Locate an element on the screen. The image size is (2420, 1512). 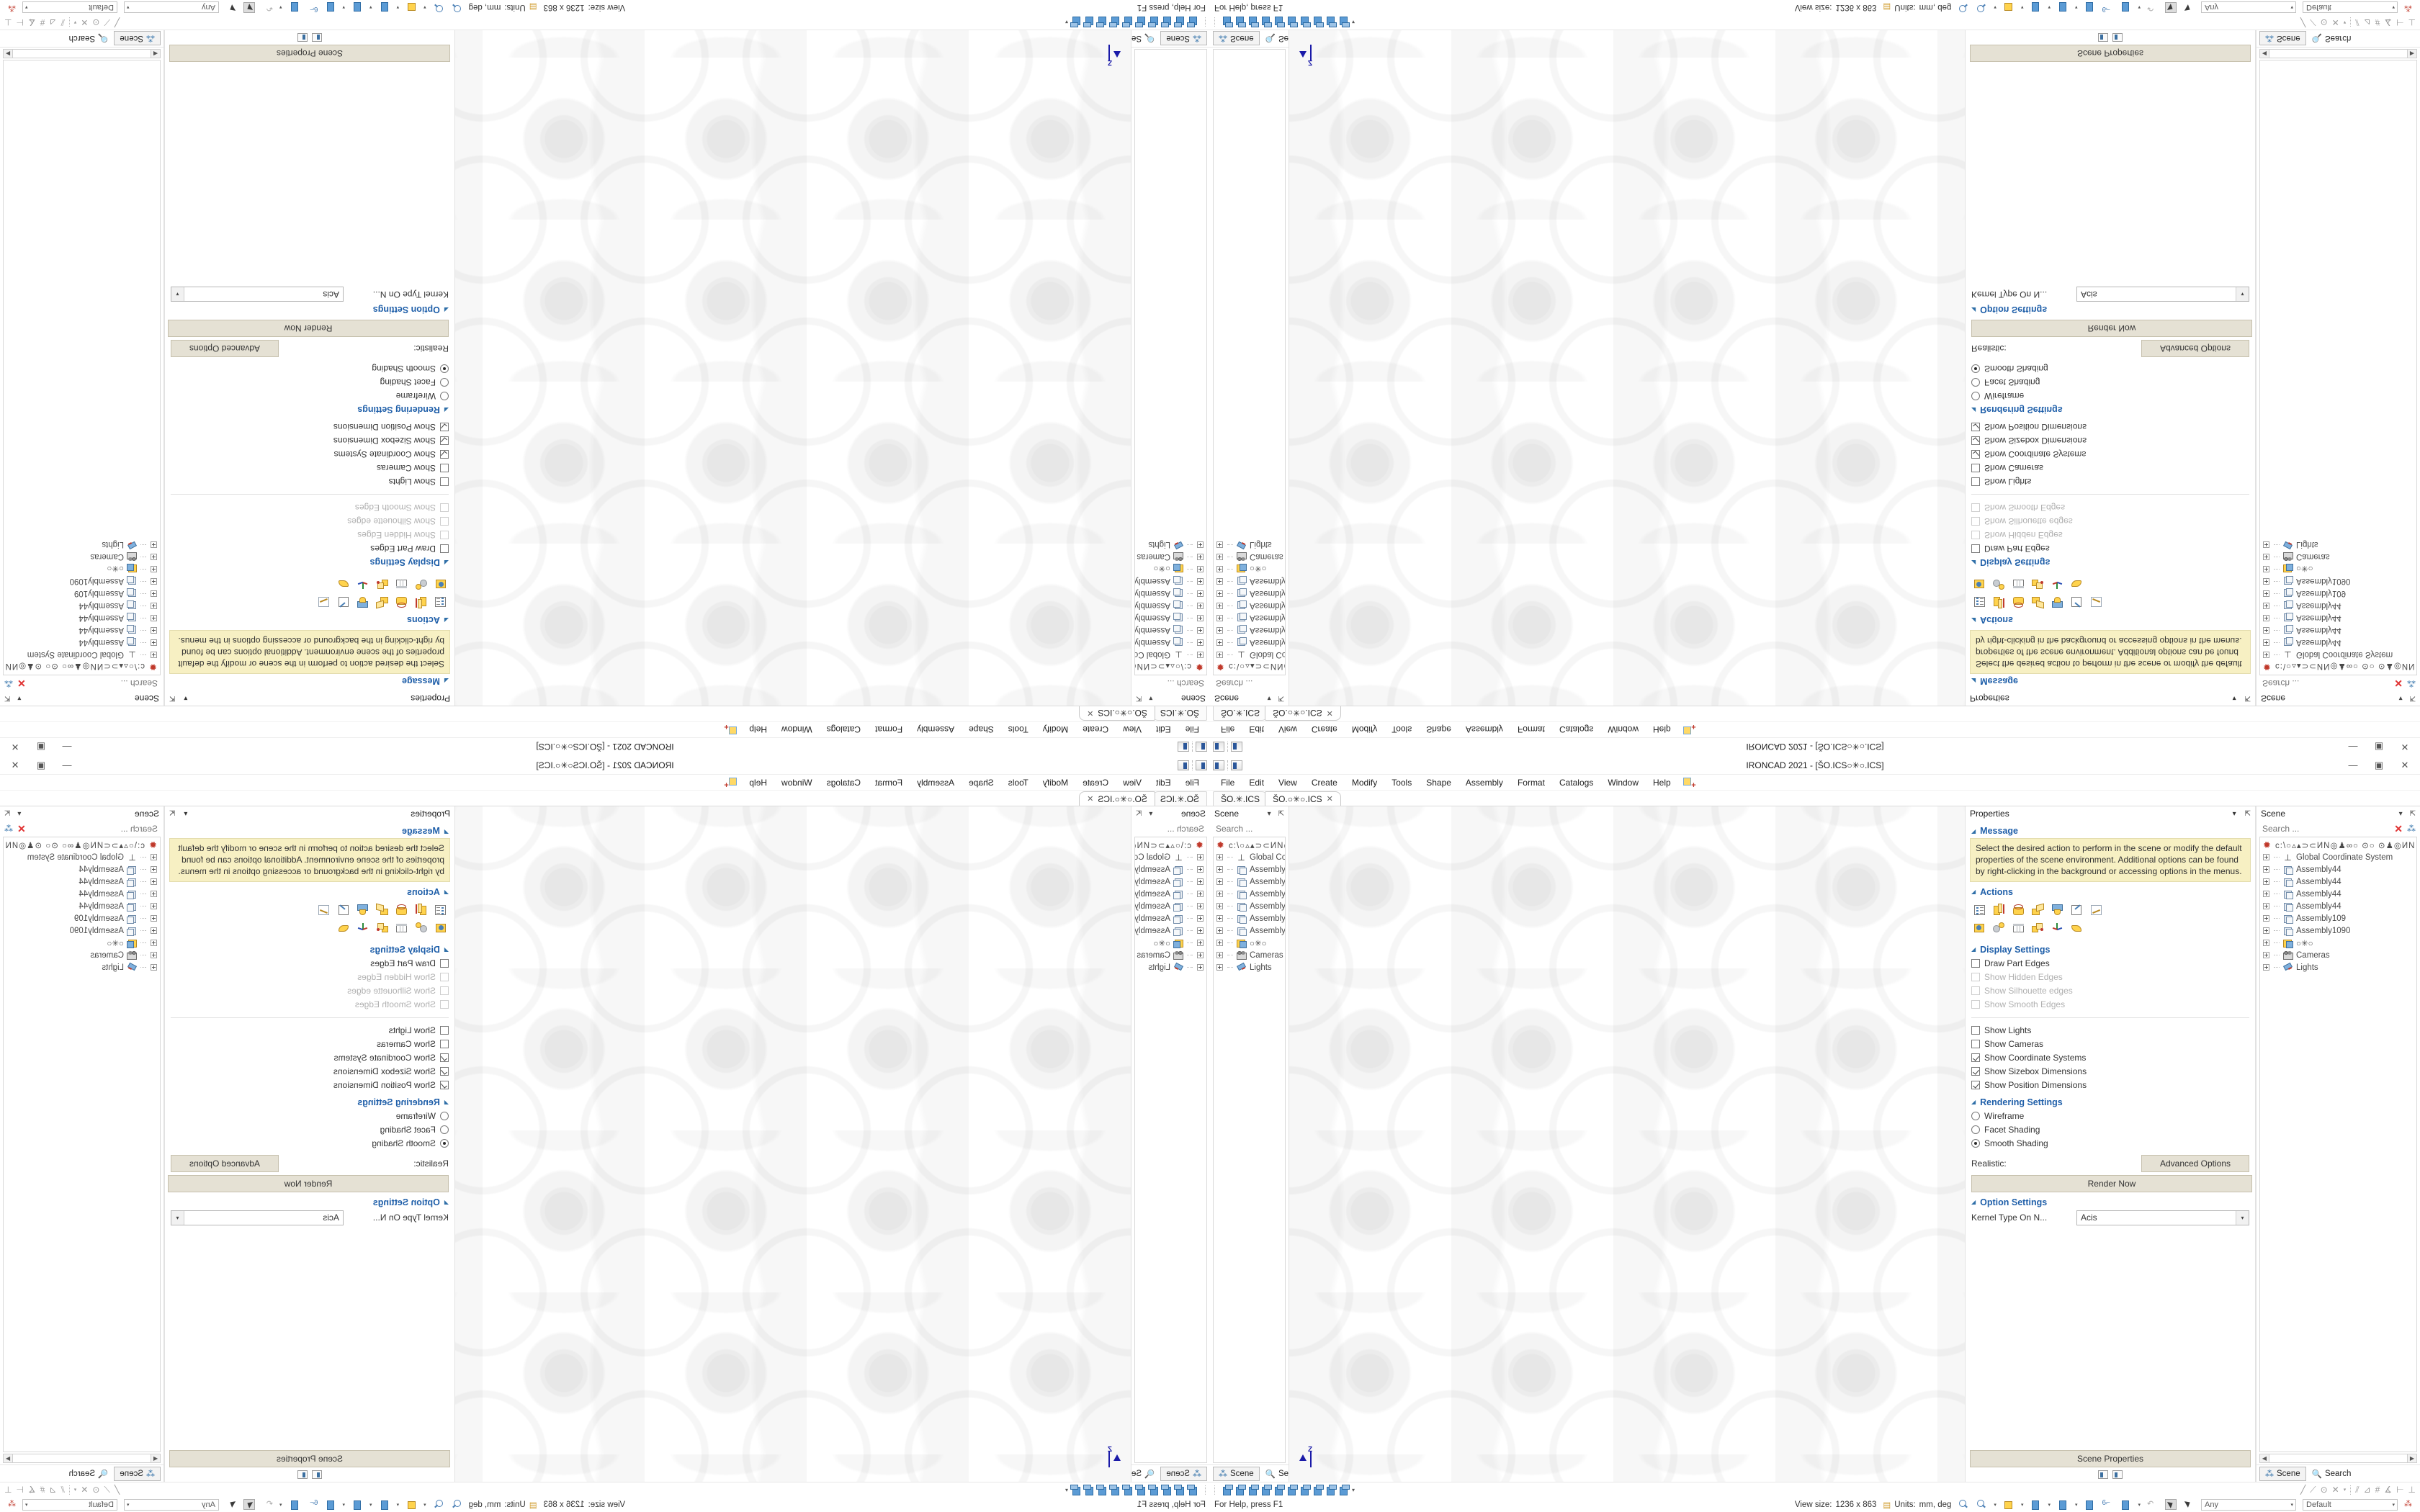
tree-view-icon: ⁂ is located at coordinates (2411, 829).